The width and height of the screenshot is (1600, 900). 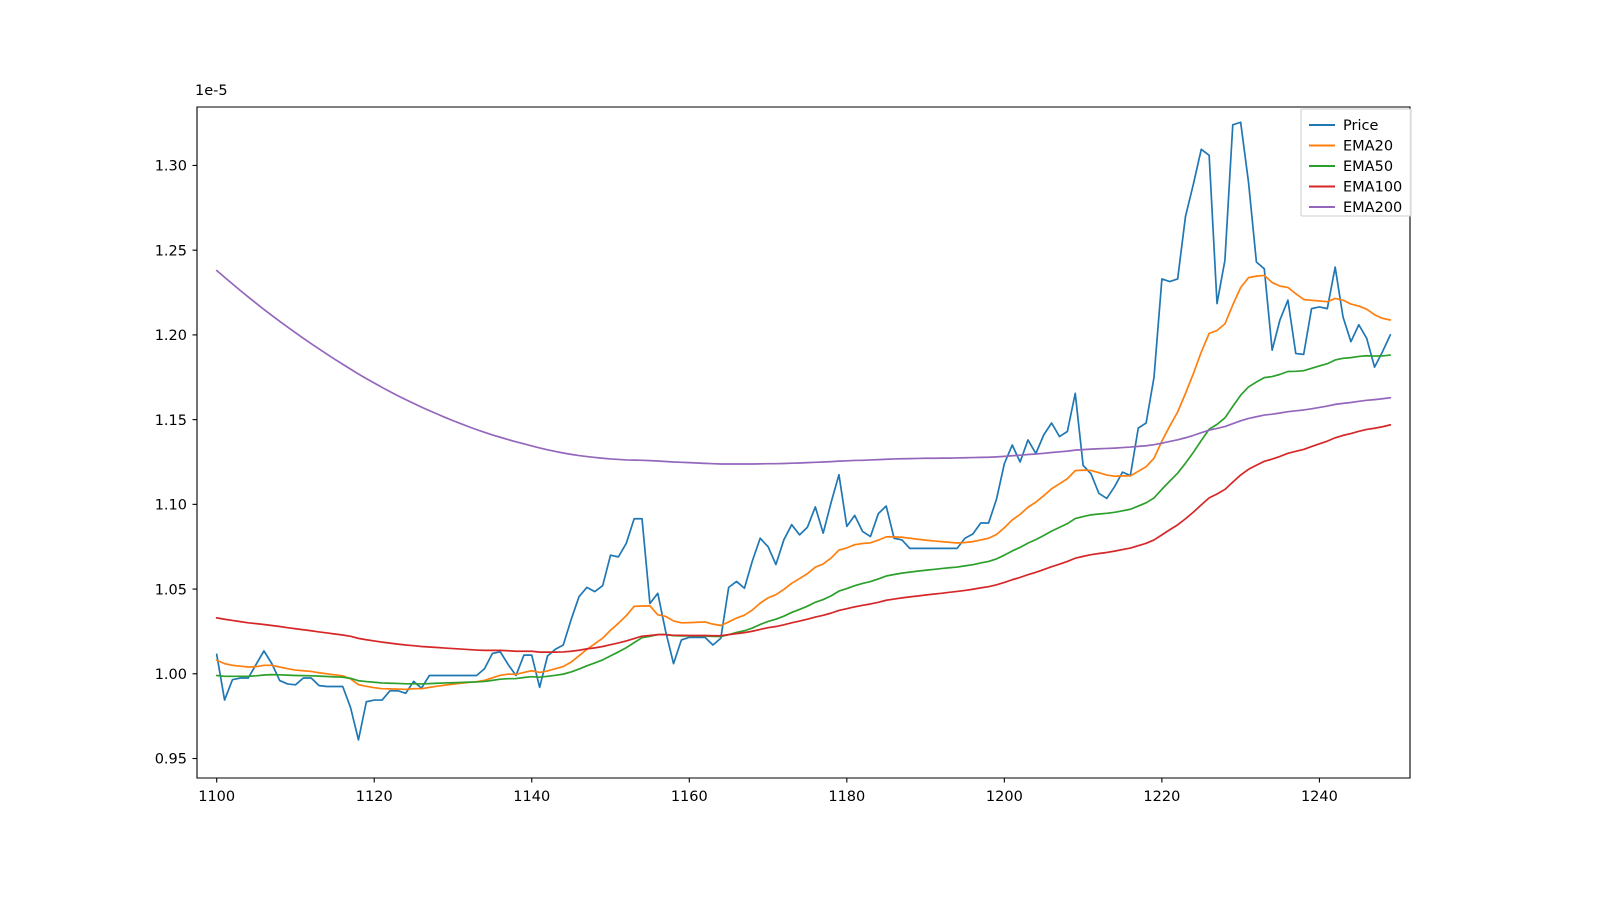 I want to click on y-tick-label: 1.05, so click(x=171, y=590).